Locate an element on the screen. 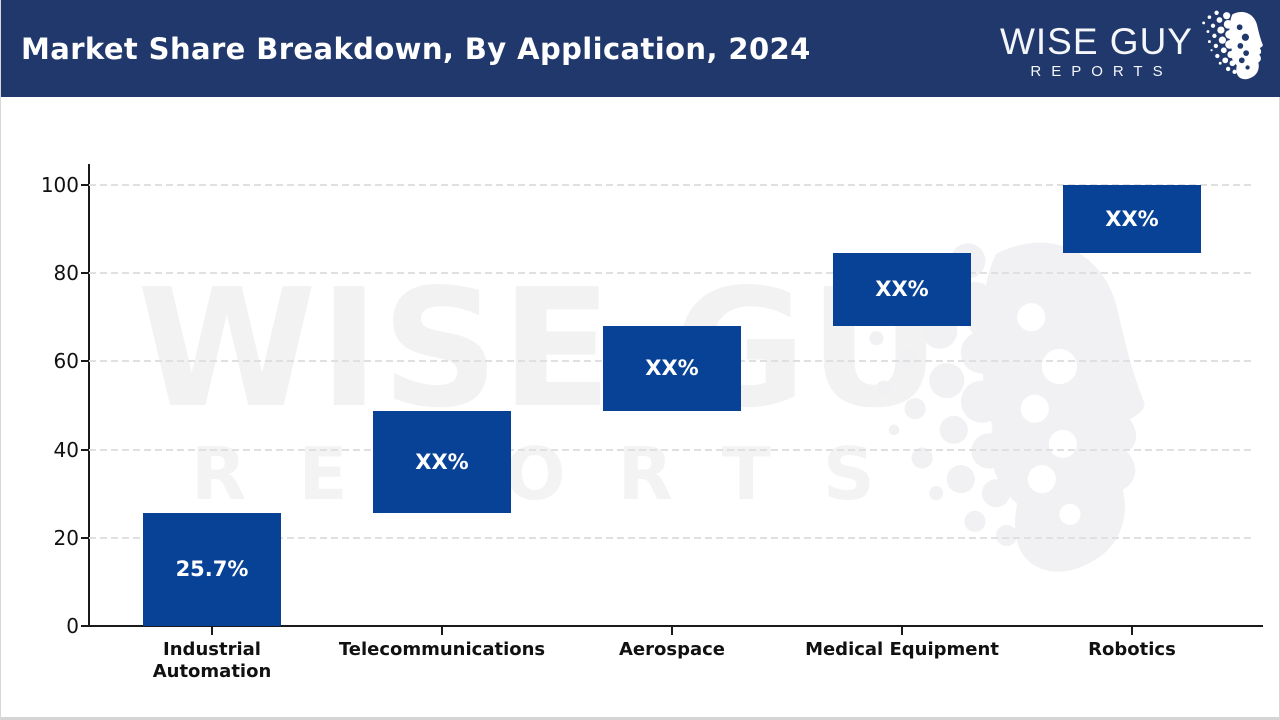 Image resolution: width=1280 pixels, height=720 pixels. x-axis-category-label: Industrial Automation is located at coordinates (212, 660).